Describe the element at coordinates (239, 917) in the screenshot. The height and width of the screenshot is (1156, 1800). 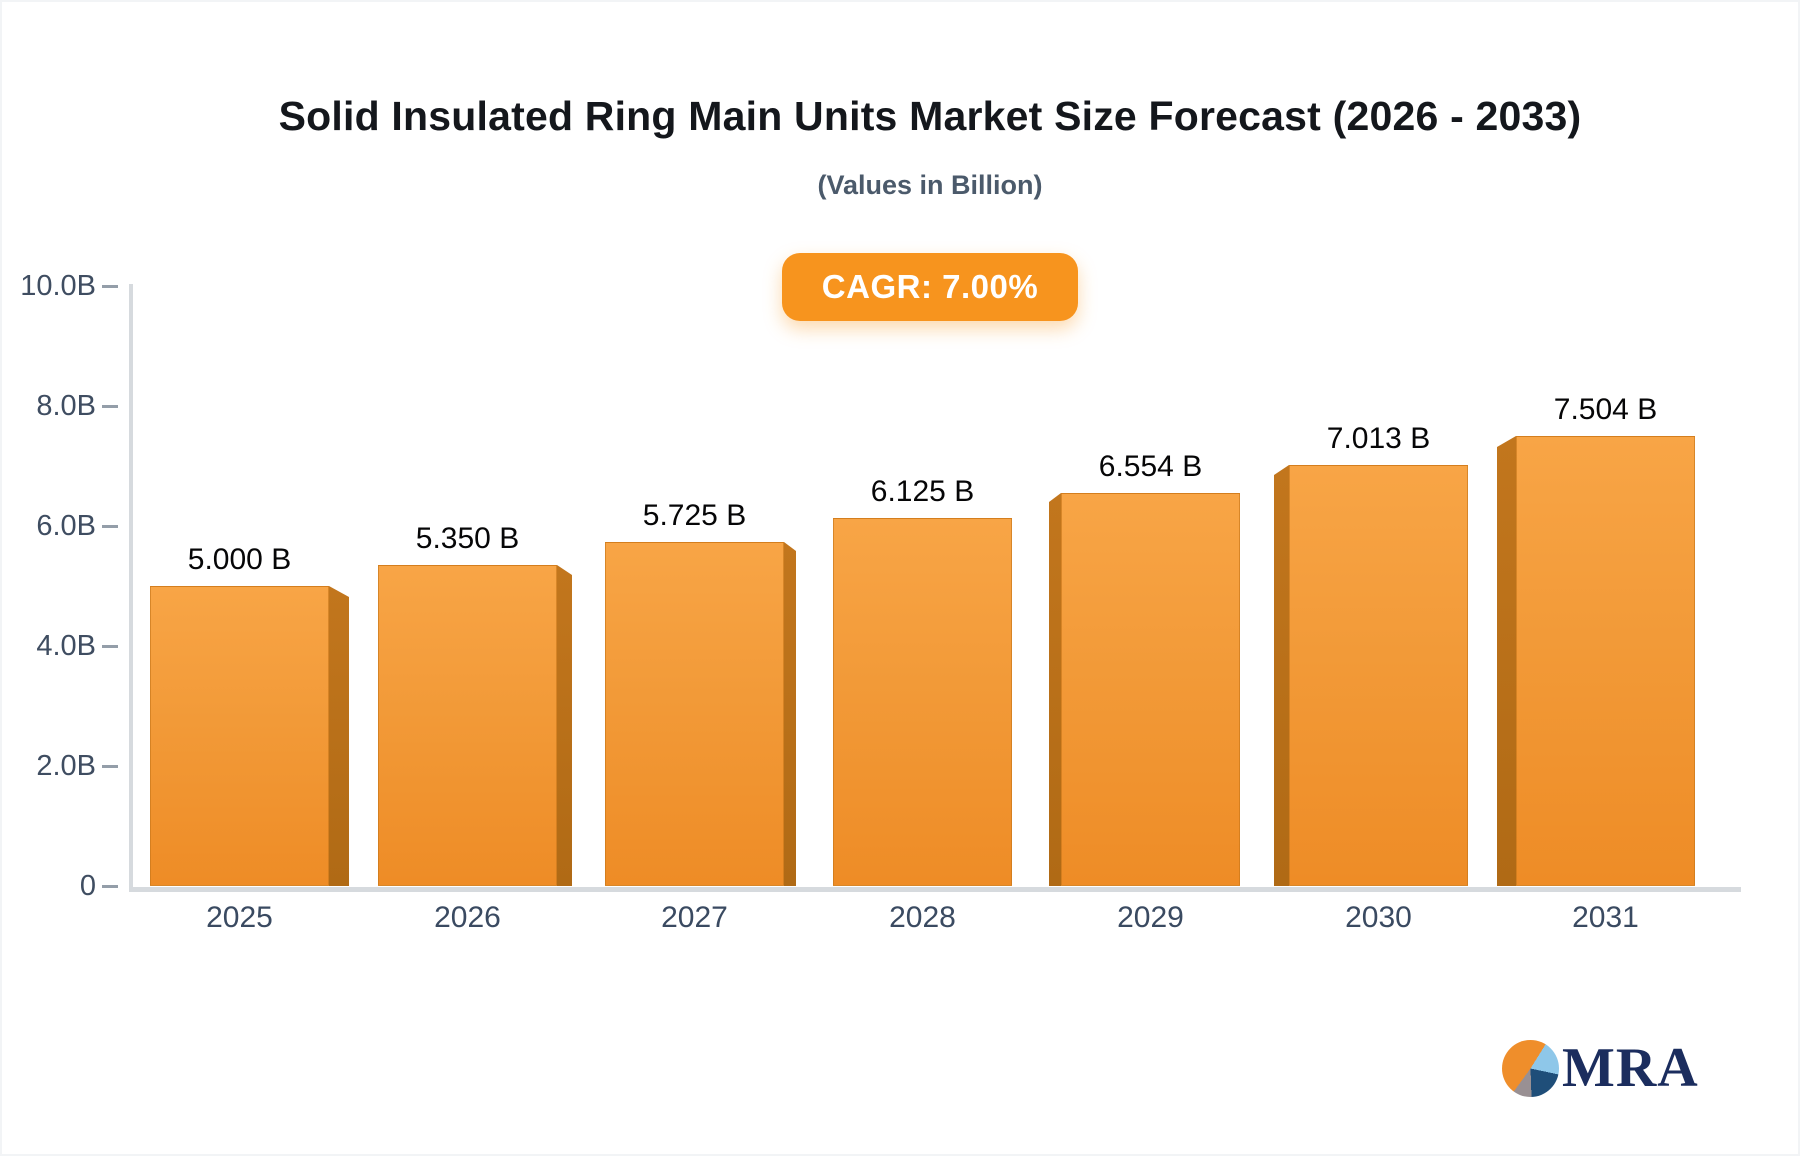
I see `x-category-label: 2025` at that location.